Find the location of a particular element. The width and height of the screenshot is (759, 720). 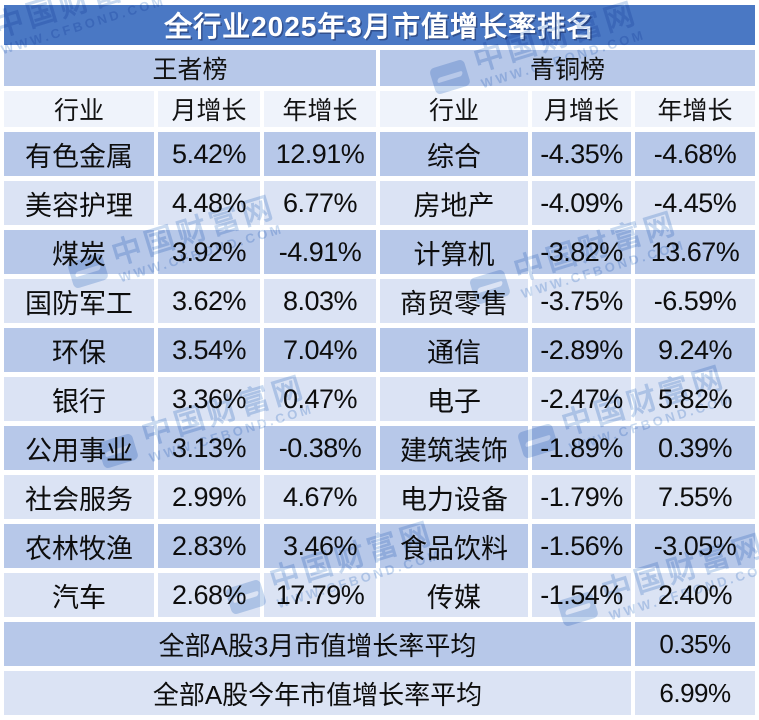

industry-cell: 计算机 is located at coordinates (454, 252).